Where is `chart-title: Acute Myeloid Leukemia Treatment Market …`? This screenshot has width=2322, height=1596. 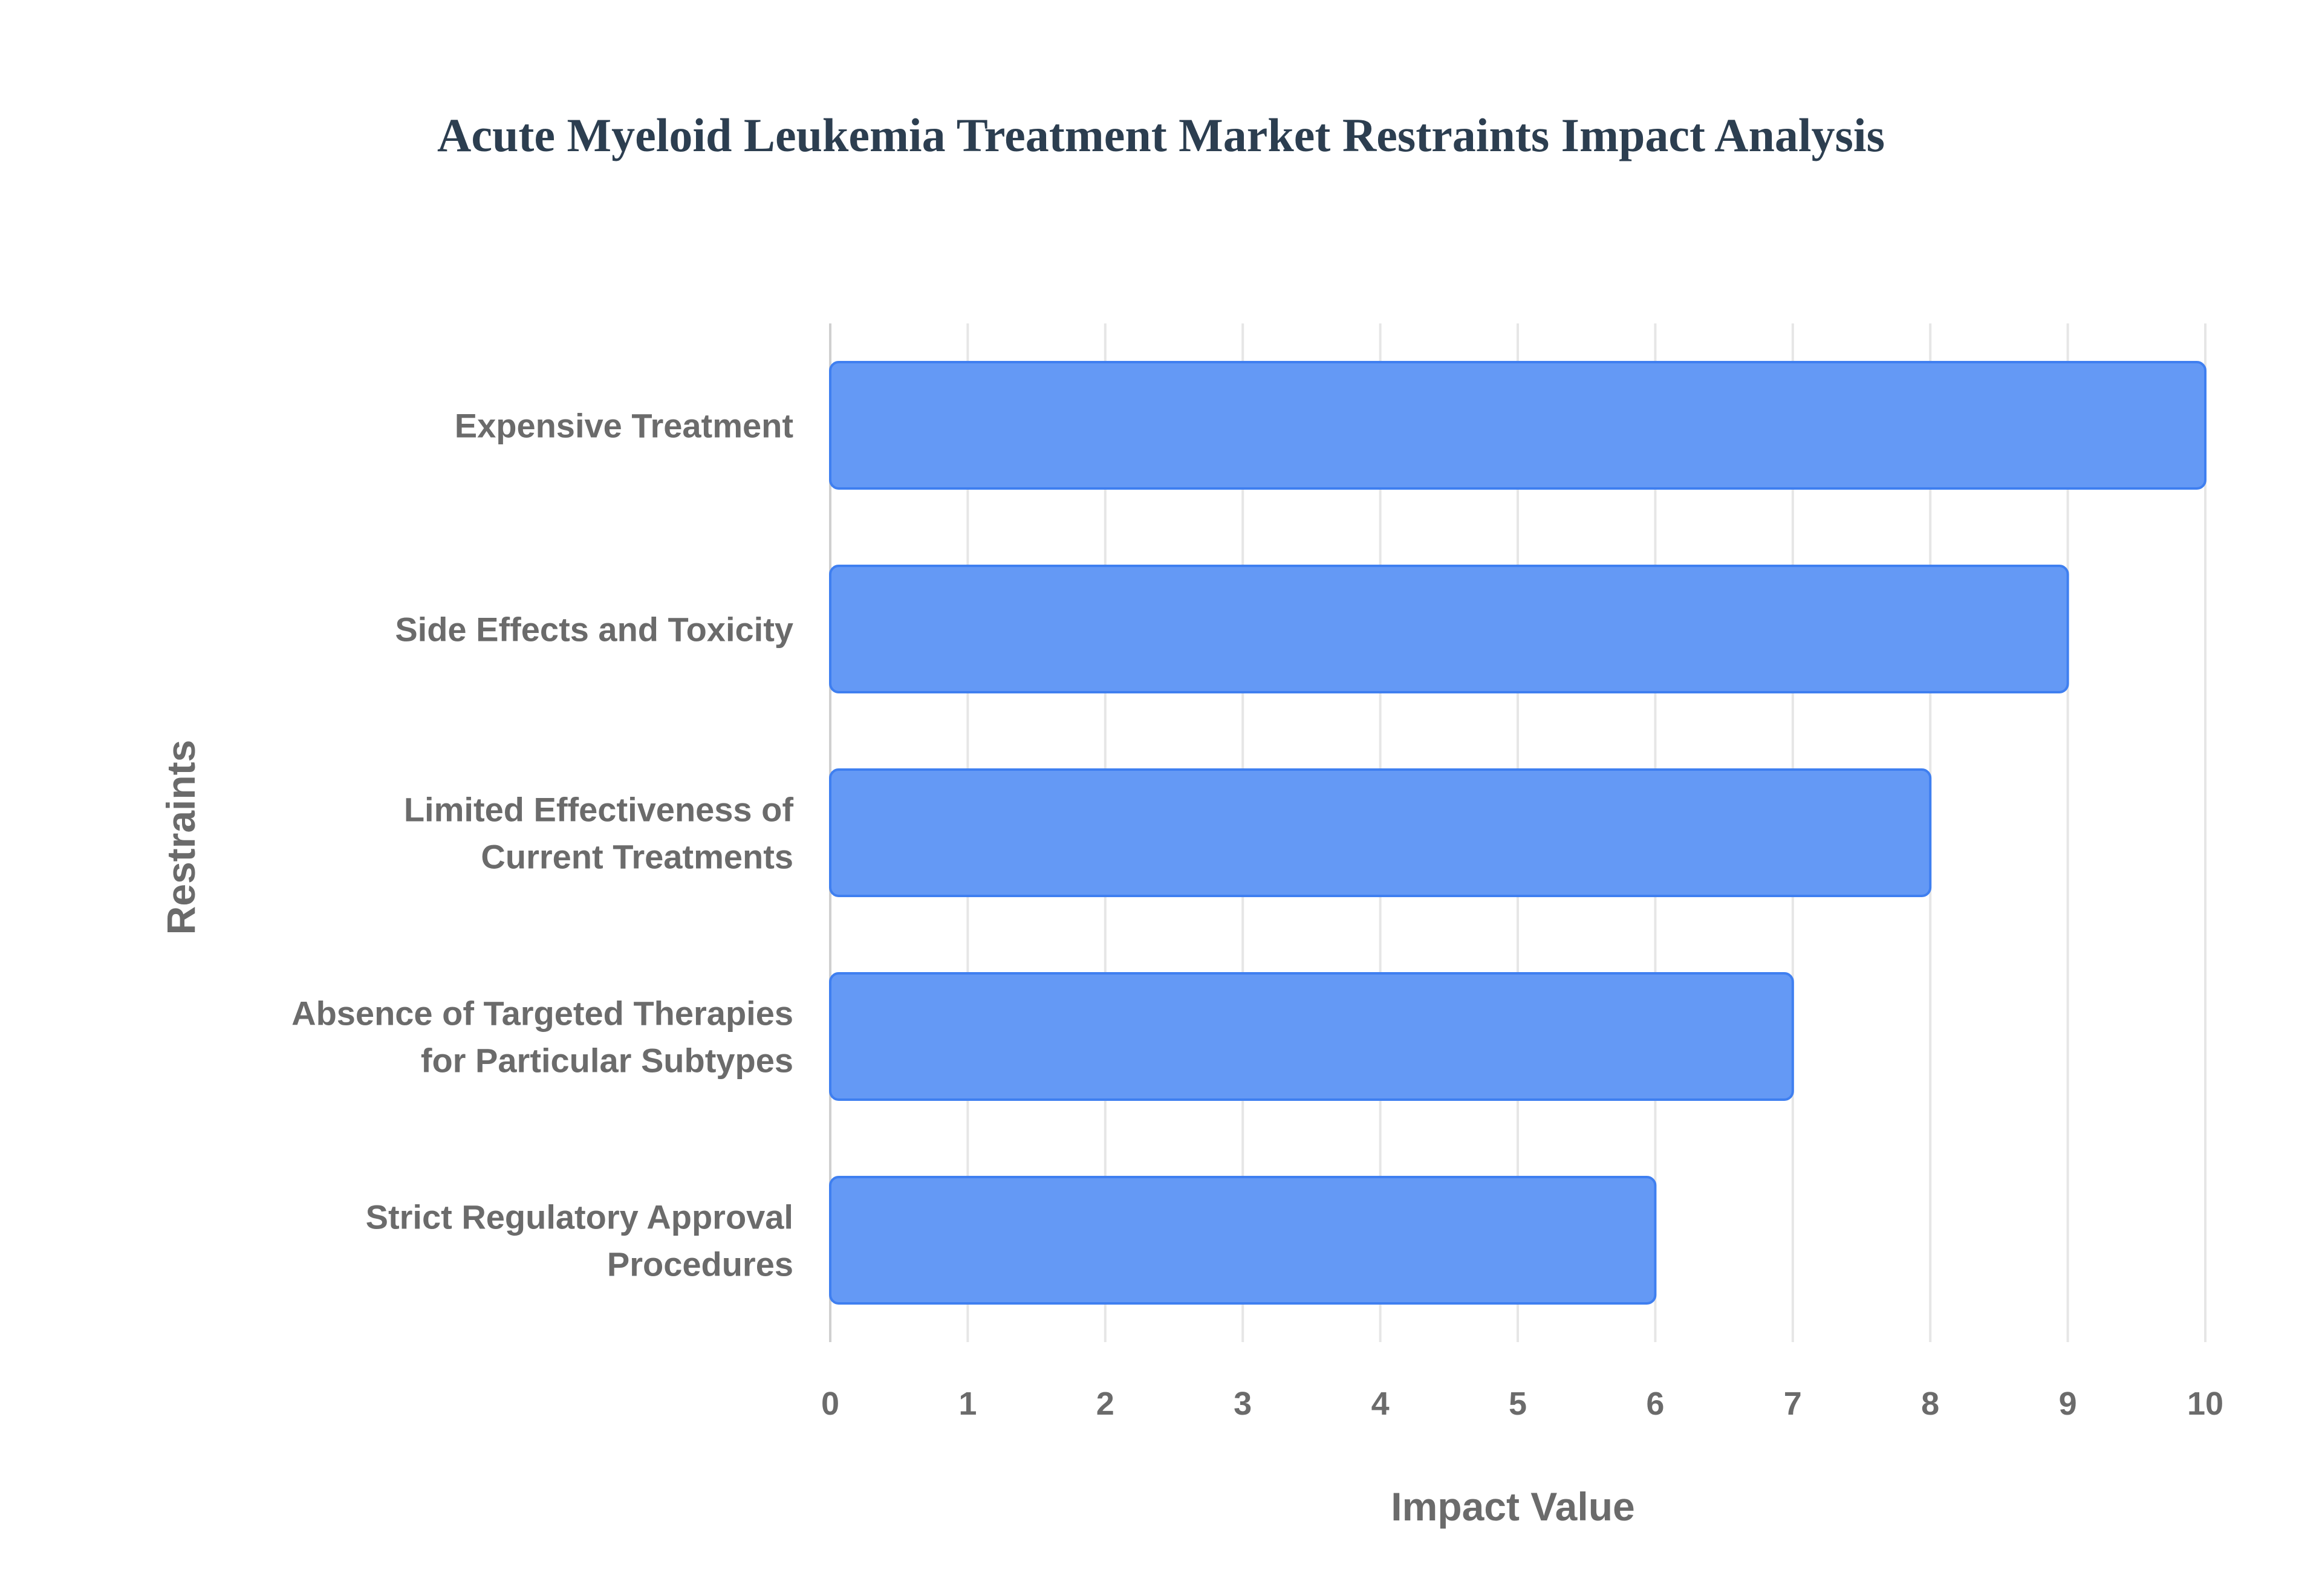 chart-title: Acute Myeloid Leukemia Treatment Market … is located at coordinates (1161, 135).